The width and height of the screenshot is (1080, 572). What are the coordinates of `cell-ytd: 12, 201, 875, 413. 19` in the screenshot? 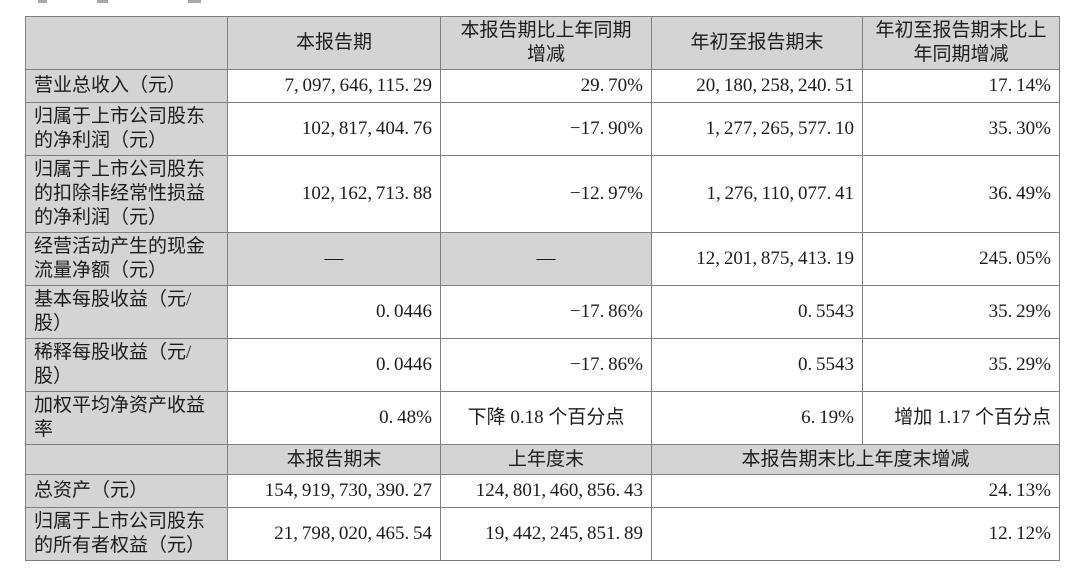 It's located at (757, 259).